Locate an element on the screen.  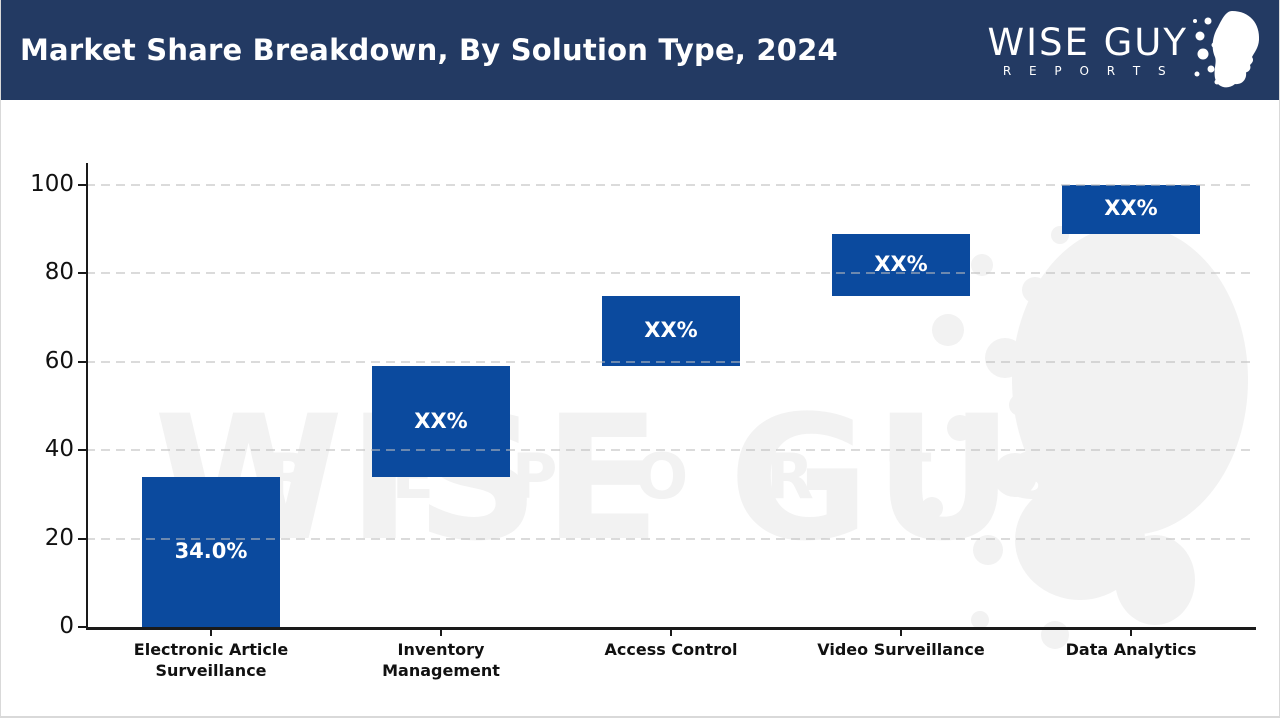
x-tick-label: Data Analytics is located at coordinates (1131, 649).